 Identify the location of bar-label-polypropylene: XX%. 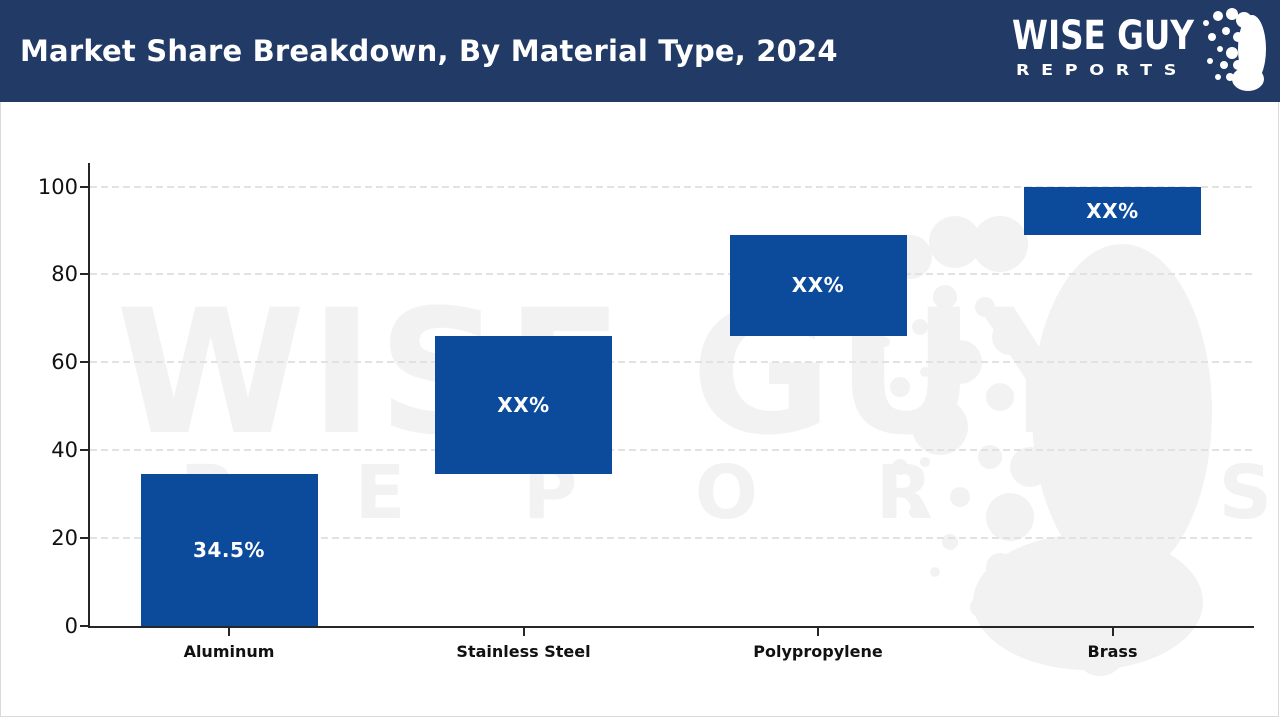
(818, 285).